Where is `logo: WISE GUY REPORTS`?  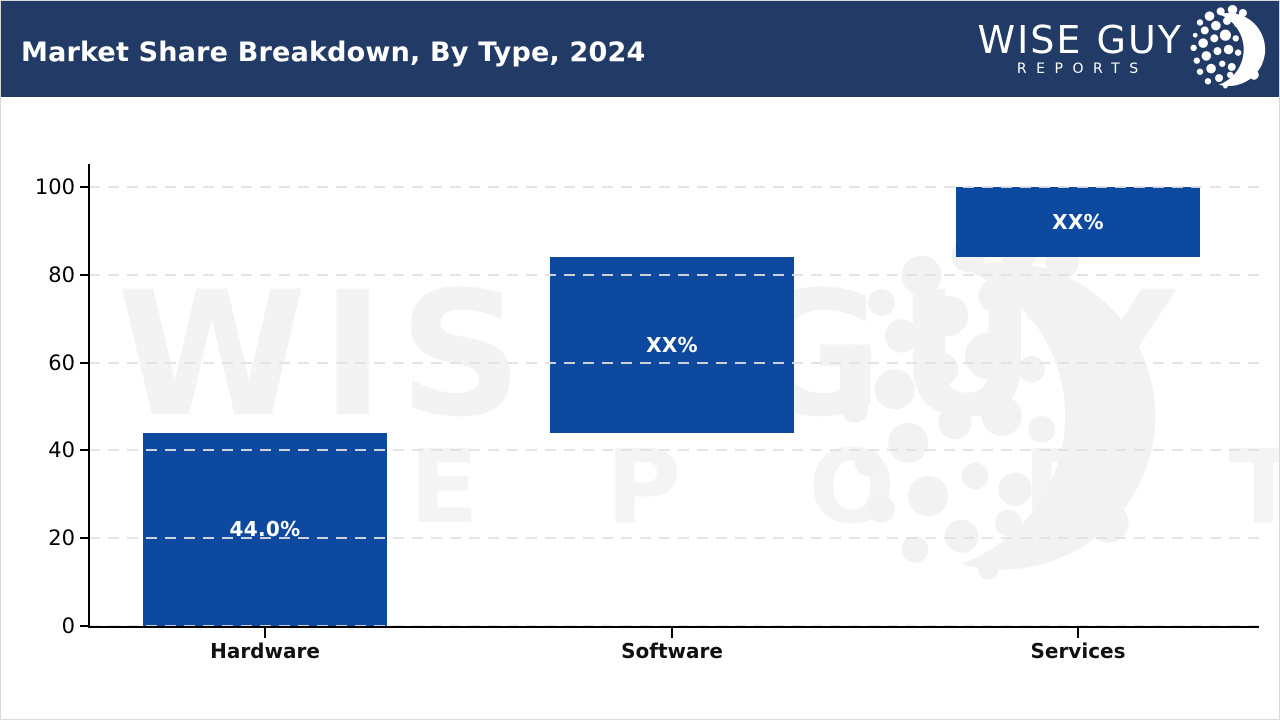 logo: WISE GUY REPORTS is located at coordinates (1122, 49).